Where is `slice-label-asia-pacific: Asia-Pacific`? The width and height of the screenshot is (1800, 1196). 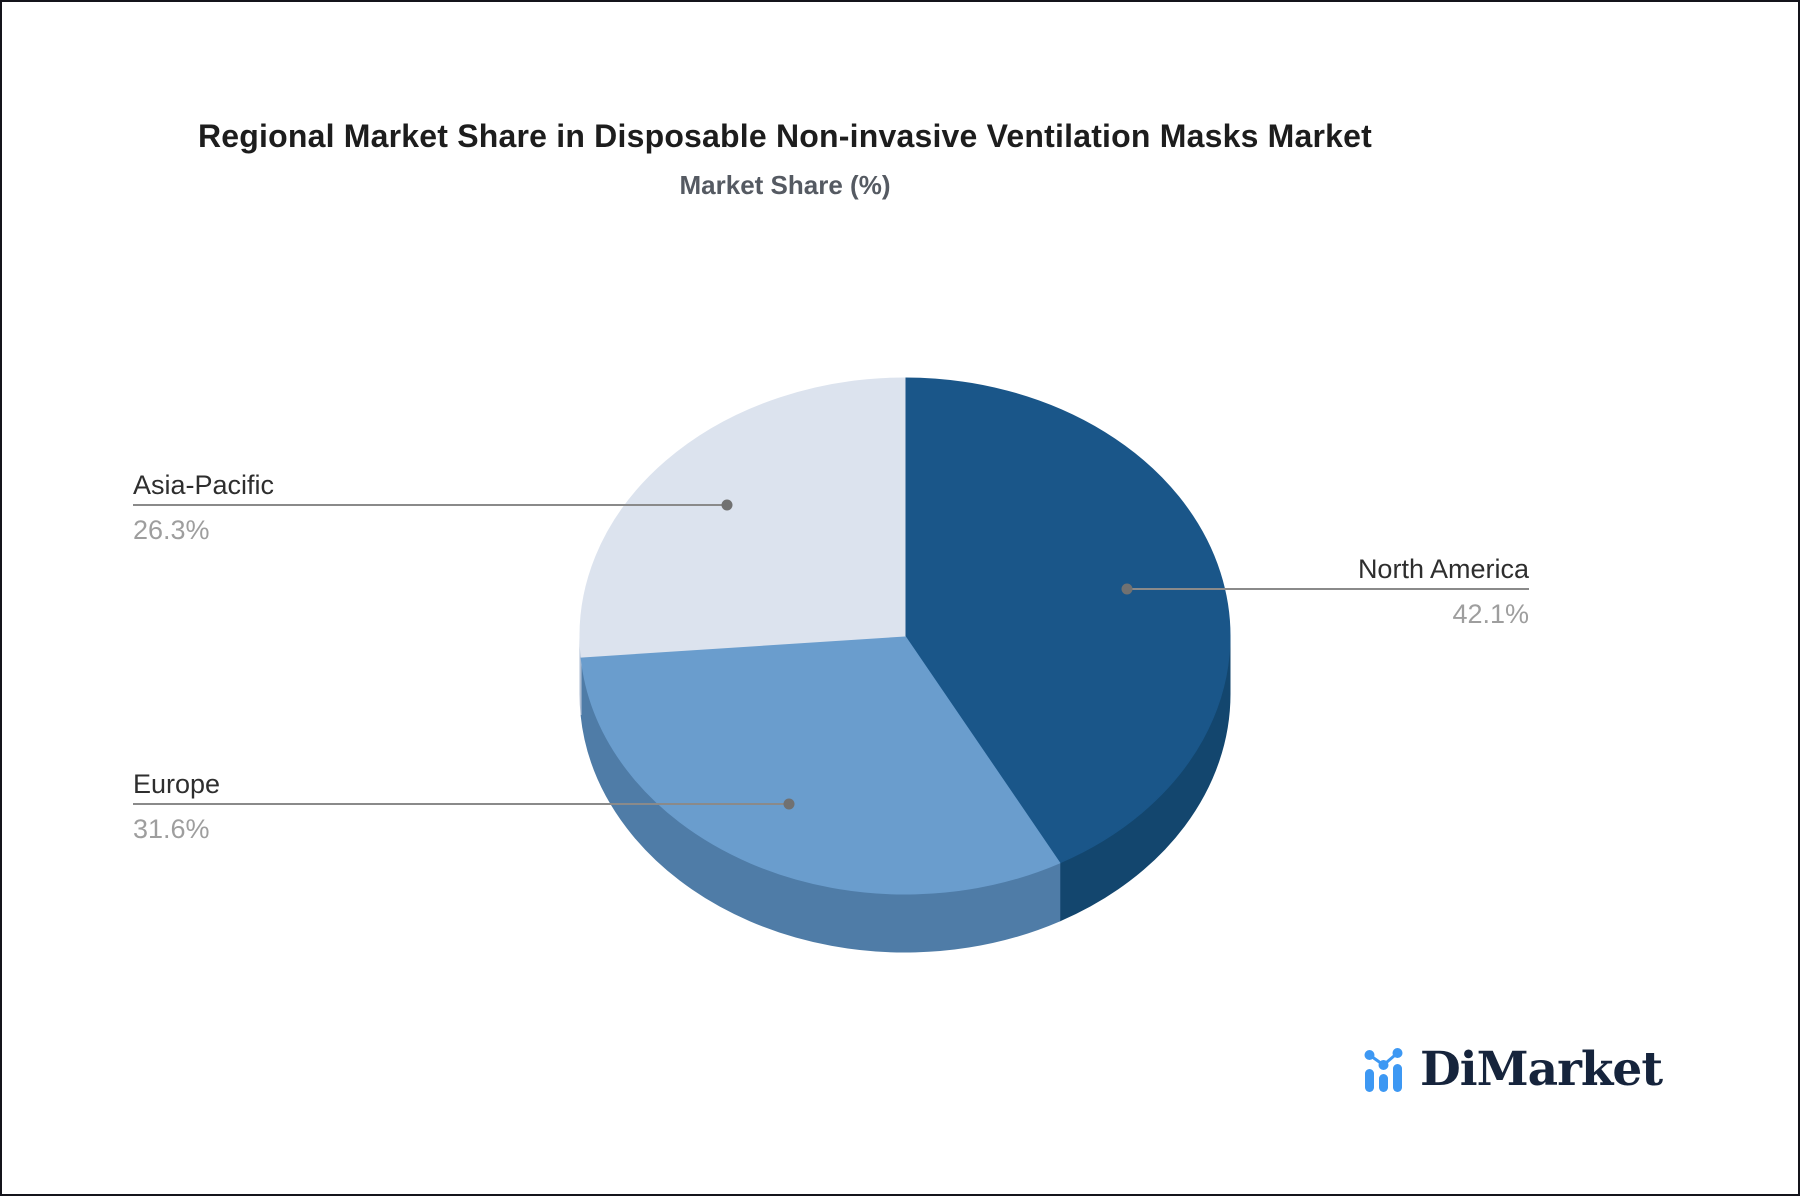 slice-label-asia-pacific: Asia-Pacific is located at coordinates (203, 485).